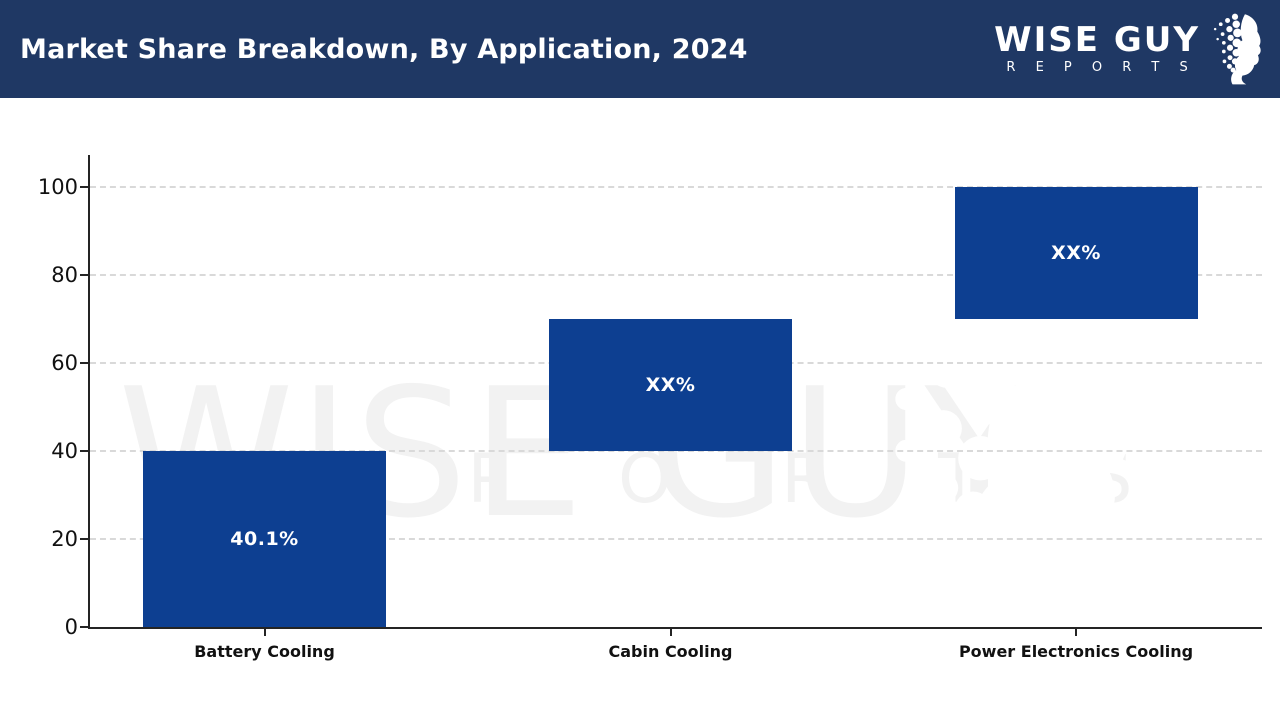 This screenshot has width=1280, height=720. What do you see at coordinates (676, 187) in the screenshot?
I see `gridline-y100` at bounding box center [676, 187].